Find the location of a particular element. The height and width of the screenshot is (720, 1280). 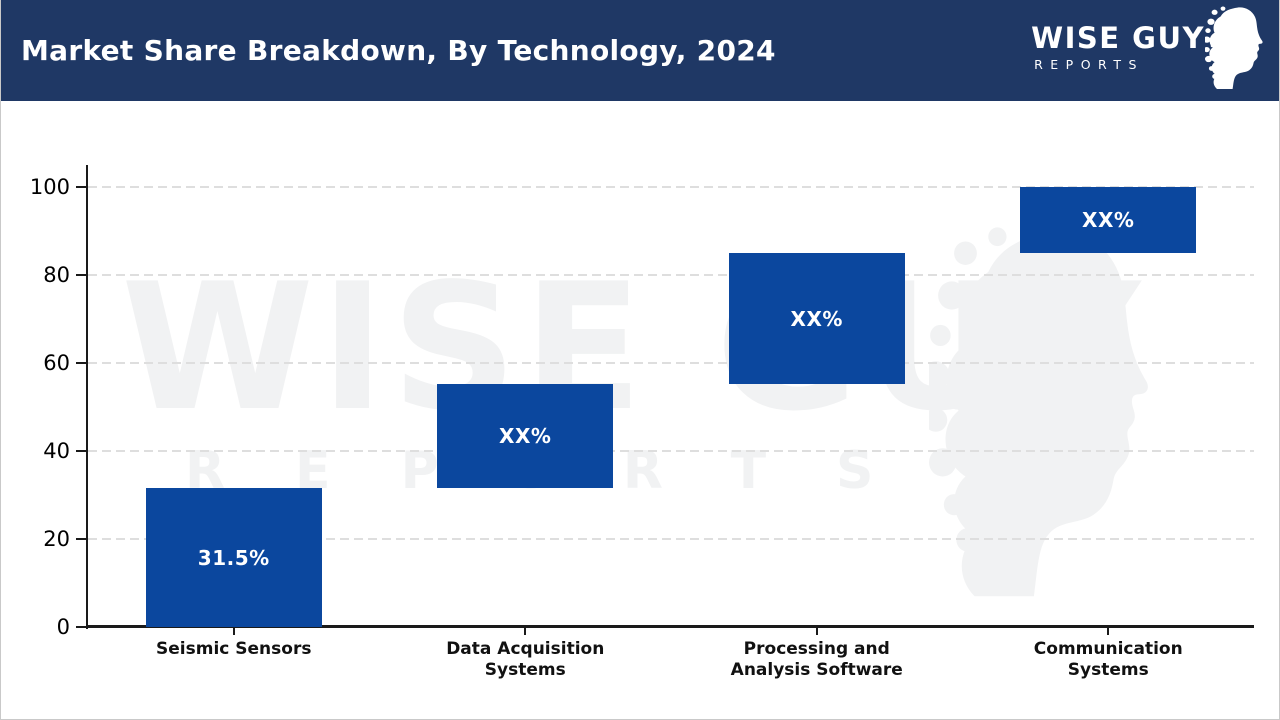

bar-value-label-seismic-sensors: 31.5% is located at coordinates (233, 557).